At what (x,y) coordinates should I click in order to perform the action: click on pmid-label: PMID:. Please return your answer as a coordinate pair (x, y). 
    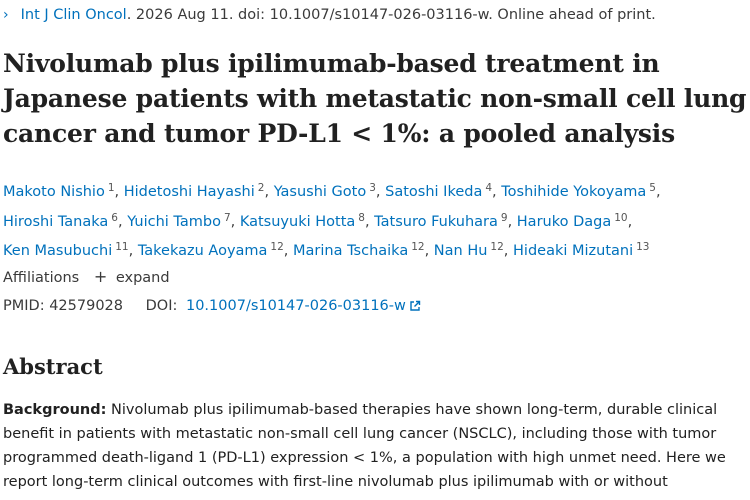
    Looking at the image, I should click on (24, 306).